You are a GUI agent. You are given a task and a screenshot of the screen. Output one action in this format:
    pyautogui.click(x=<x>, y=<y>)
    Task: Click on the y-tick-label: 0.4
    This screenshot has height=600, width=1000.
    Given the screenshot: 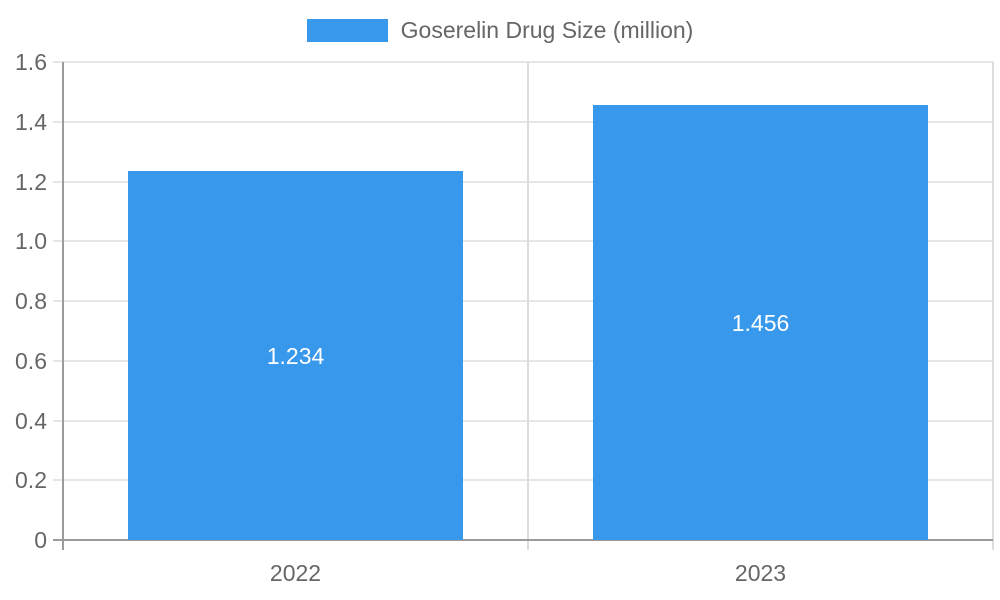 What is the action you would take?
    pyautogui.click(x=31, y=420)
    